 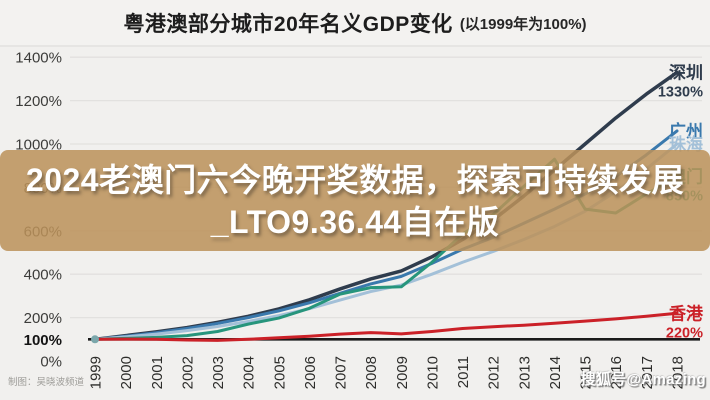 I want to click on x-tick-label: 2006, so click(x=310, y=372).